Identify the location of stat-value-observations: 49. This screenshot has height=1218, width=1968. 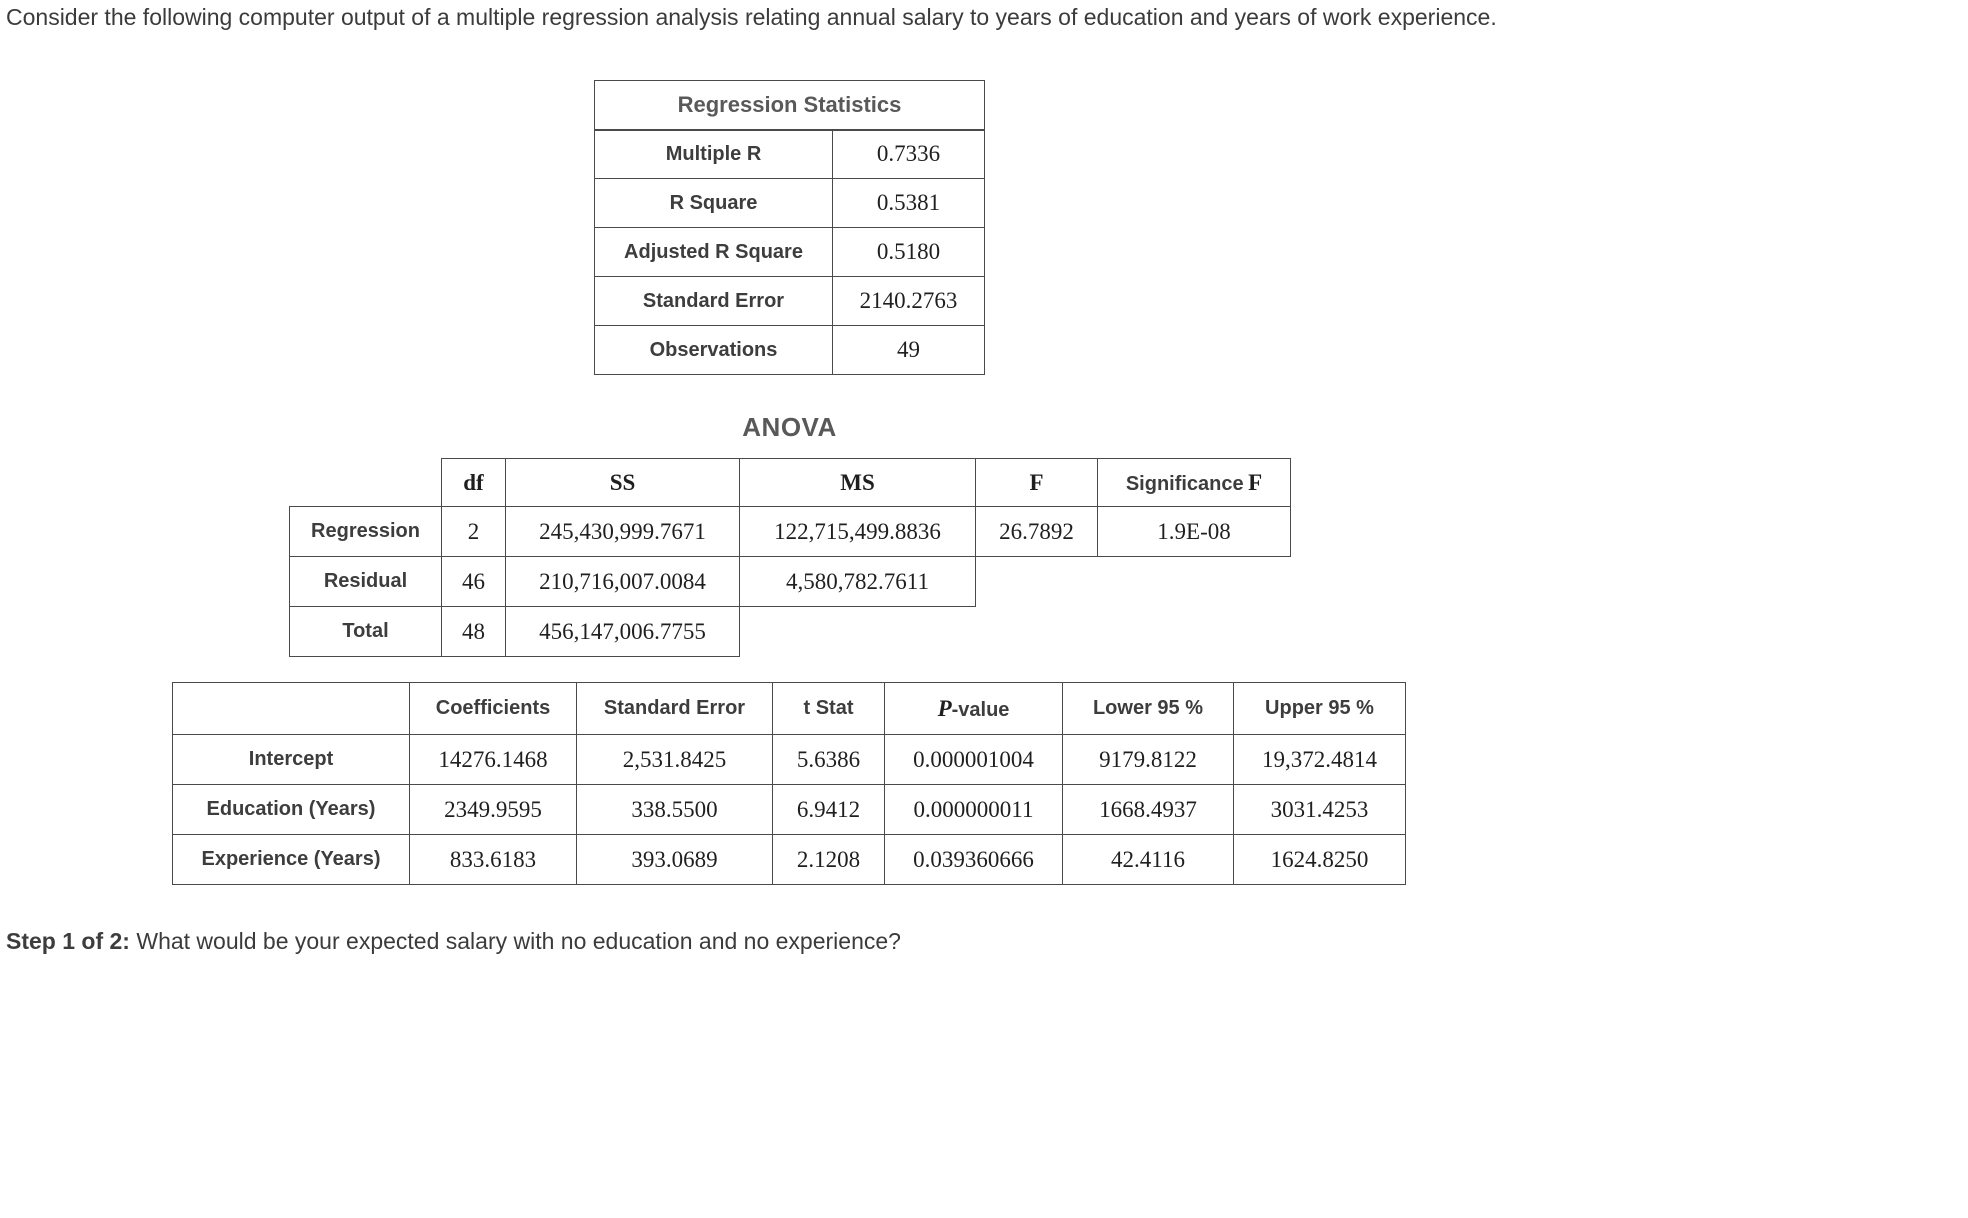
(908, 350).